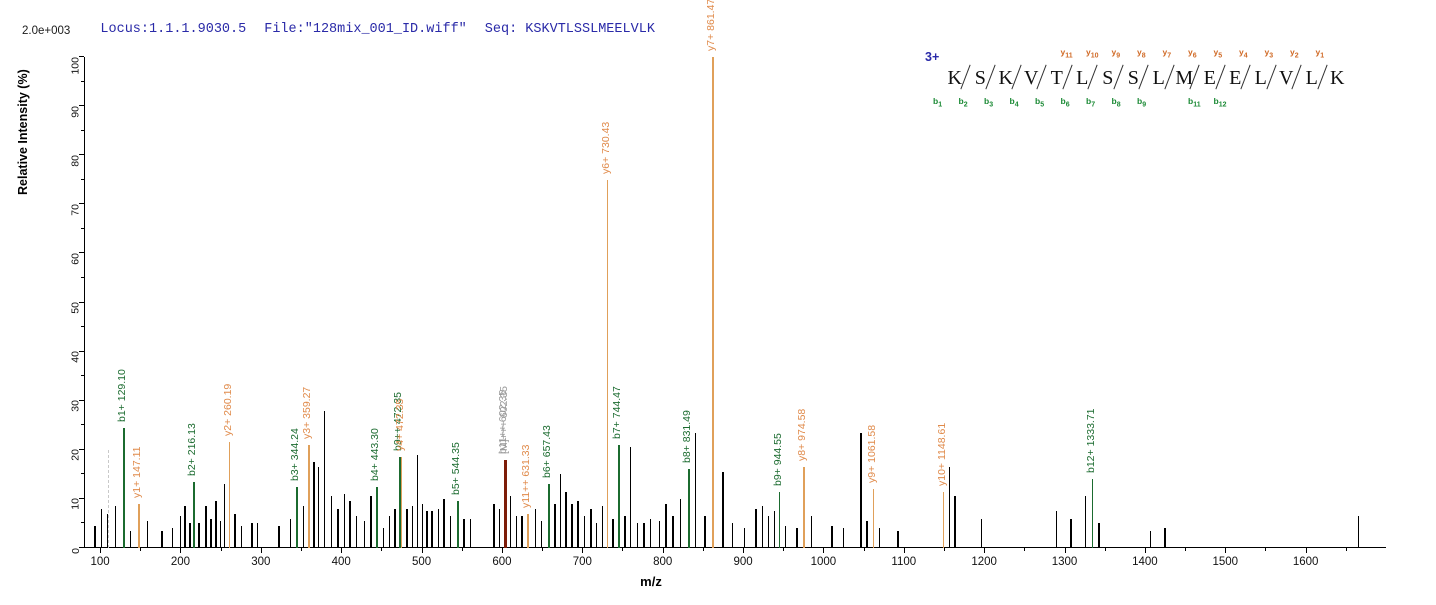 This screenshot has height=605, width=1436. I want to click on y-axis-tick-label: 40, so click(76, 357).